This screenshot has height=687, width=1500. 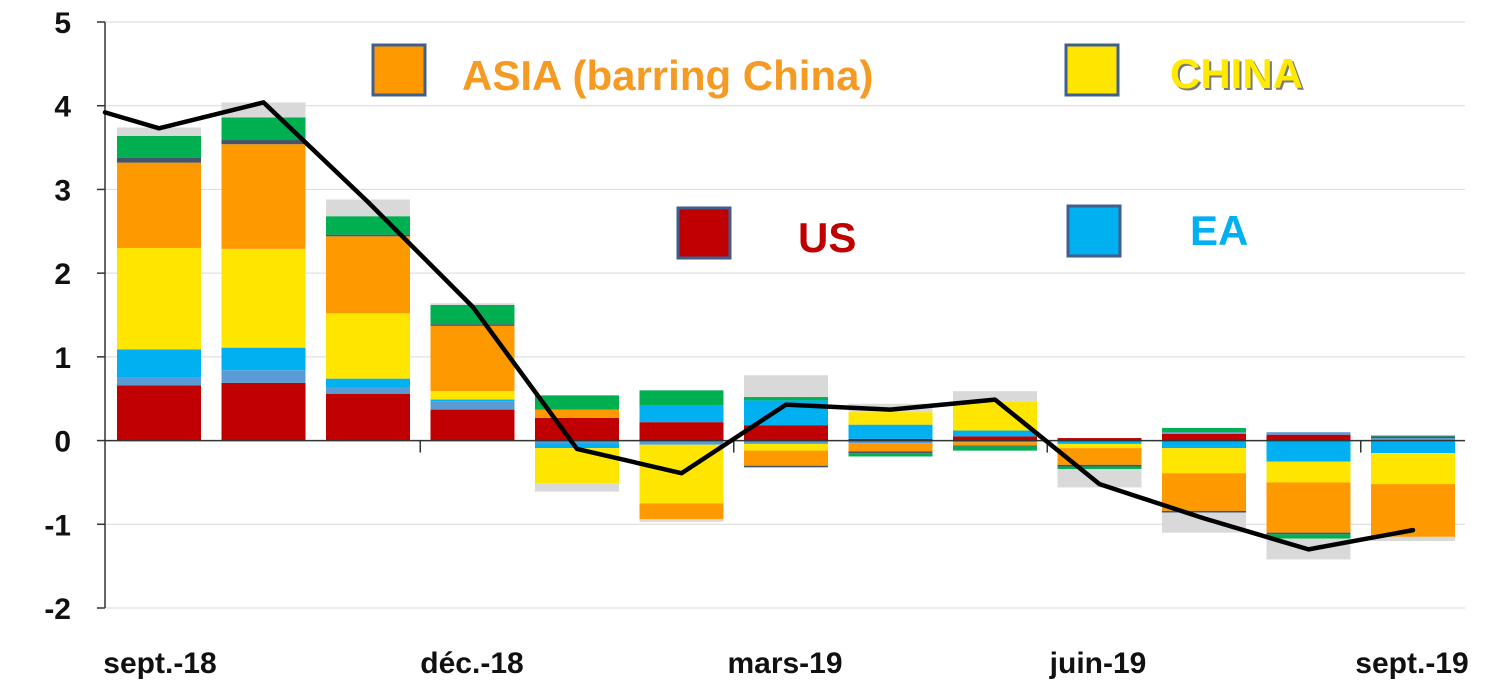 I want to click on x-tick-label: sept.-19, so click(x=1411, y=663).